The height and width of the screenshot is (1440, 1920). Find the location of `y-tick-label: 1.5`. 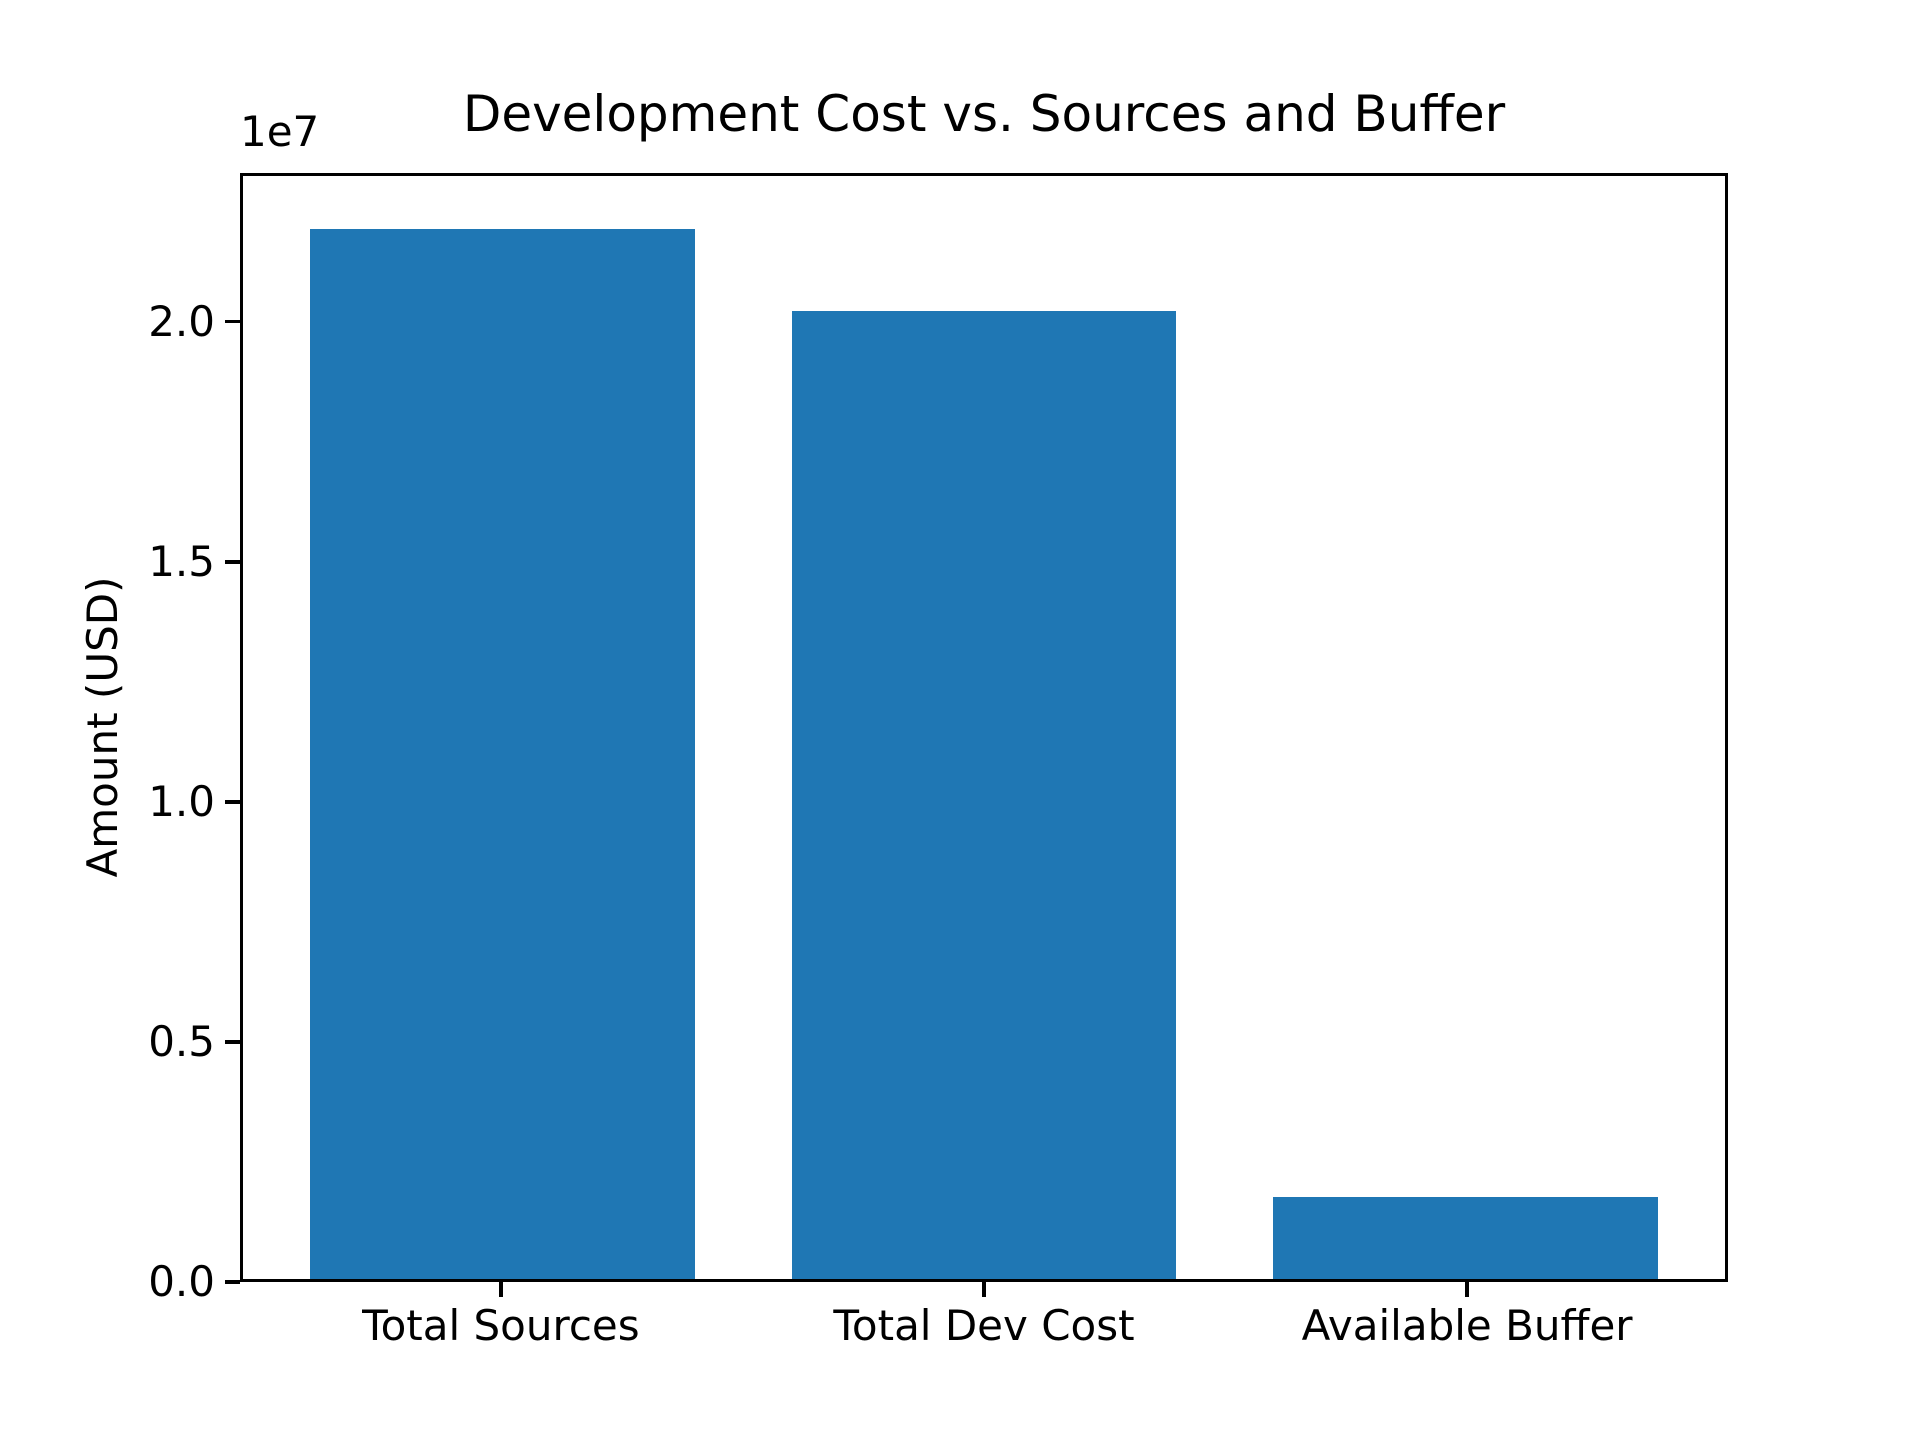

y-tick-label: 1.5 is located at coordinates (181, 561).